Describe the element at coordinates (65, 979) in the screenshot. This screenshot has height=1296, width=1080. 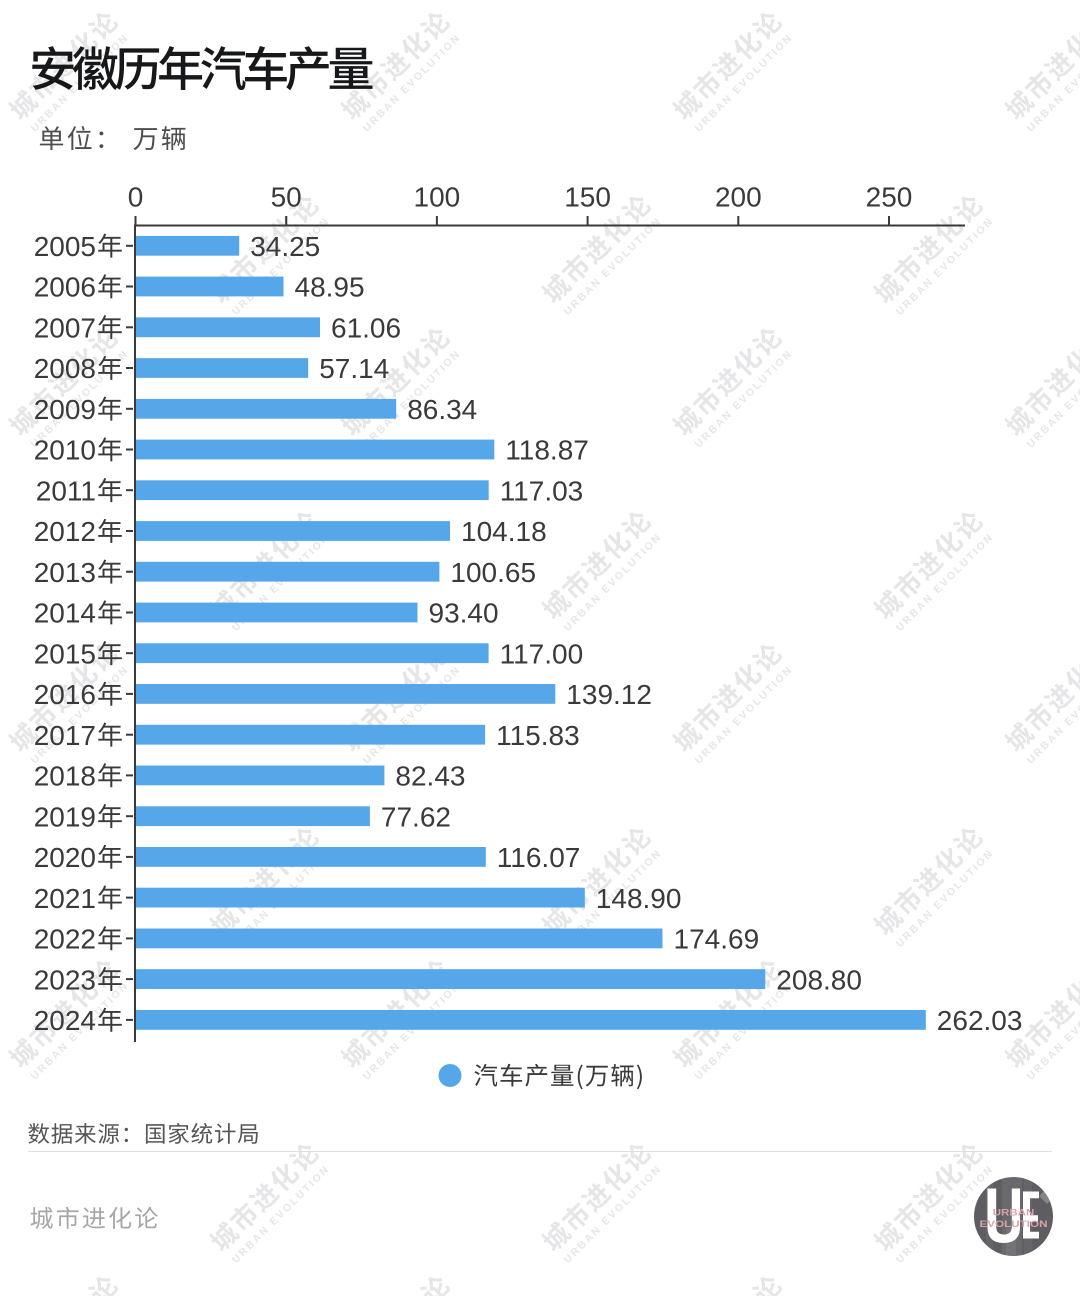
I see `svg-text: 2023` at that location.